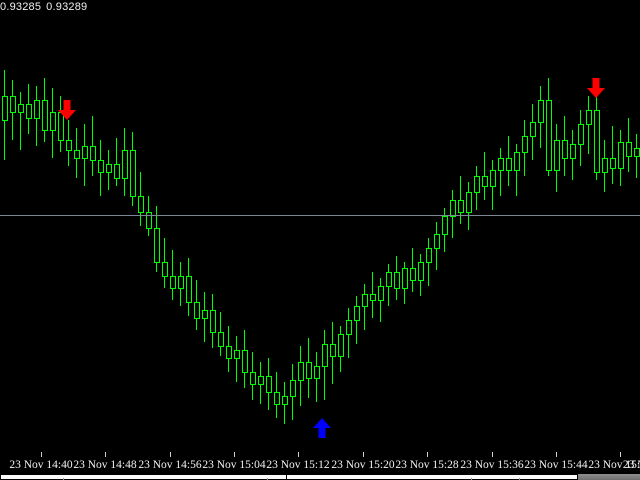 The width and height of the screenshot is (640, 480). Describe the element at coordinates (320, 454) in the screenshot. I see `time-axis-ticks` at that location.